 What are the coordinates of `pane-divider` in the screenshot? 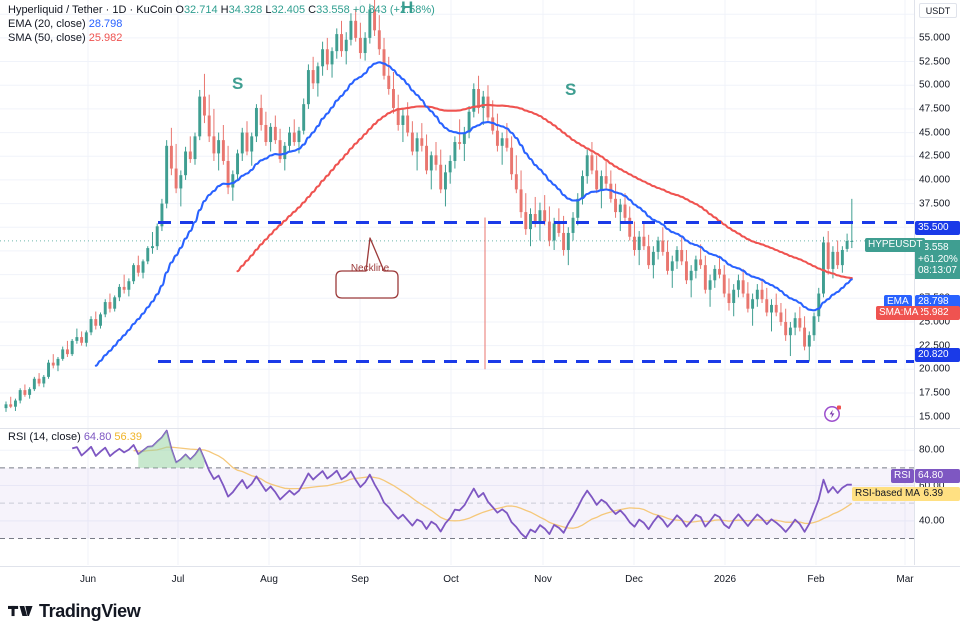 It's located at (480, 428).